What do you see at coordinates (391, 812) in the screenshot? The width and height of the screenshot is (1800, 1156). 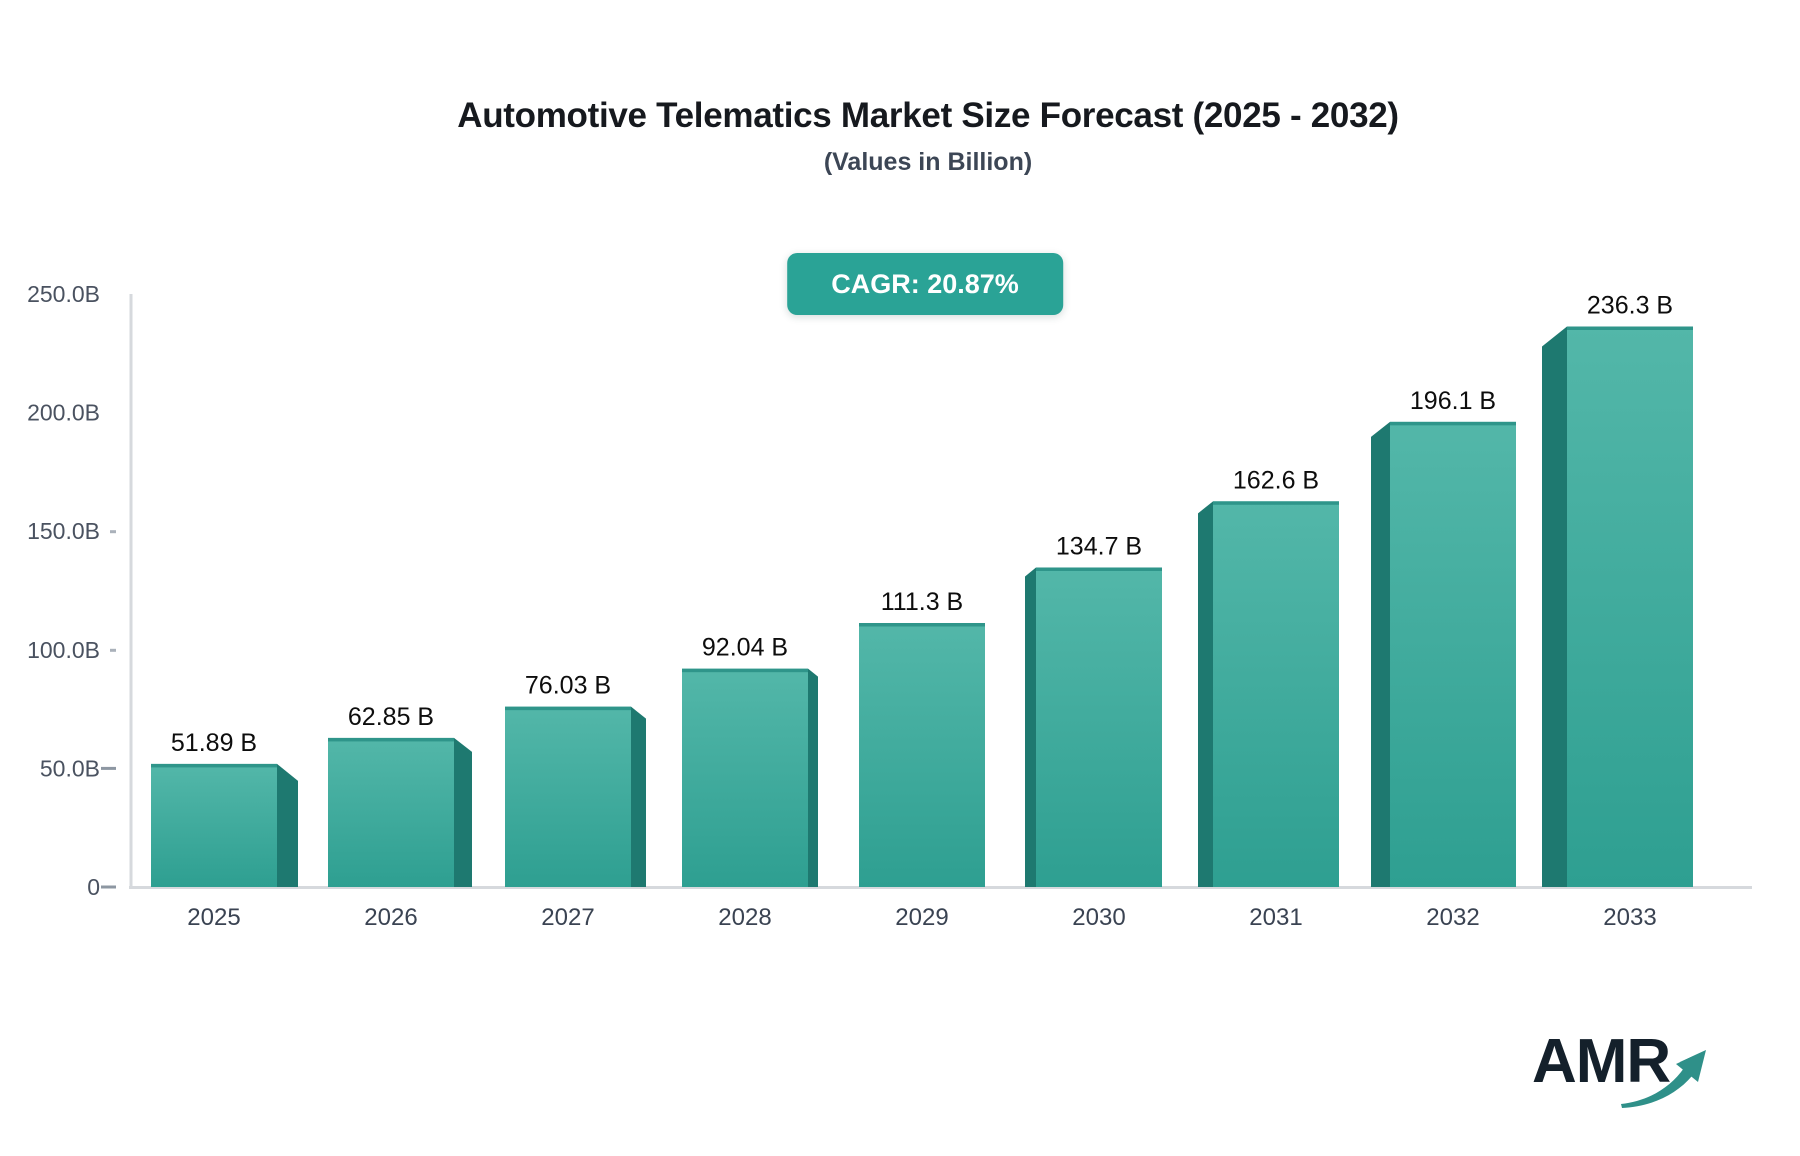 I see `bar-2026` at bounding box center [391, 812].